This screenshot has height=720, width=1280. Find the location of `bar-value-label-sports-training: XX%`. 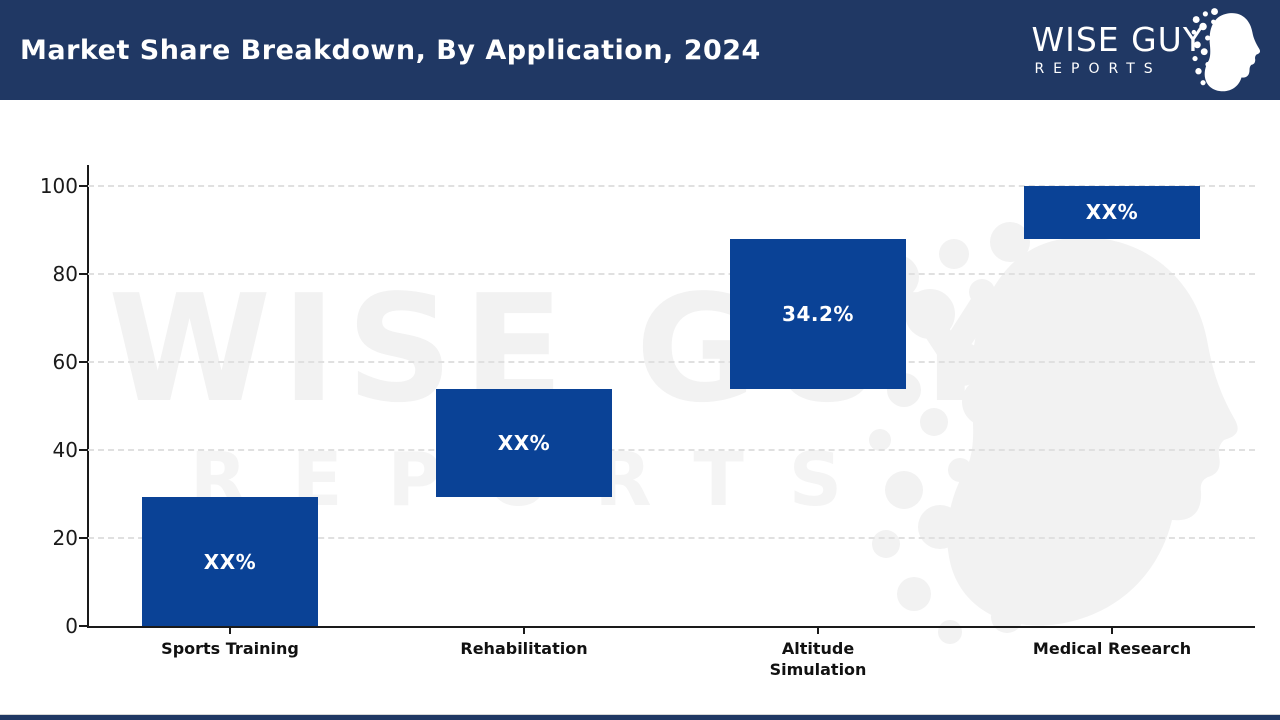

bar-value-label-sports-training: XX% is located at coordinates (230, 561).